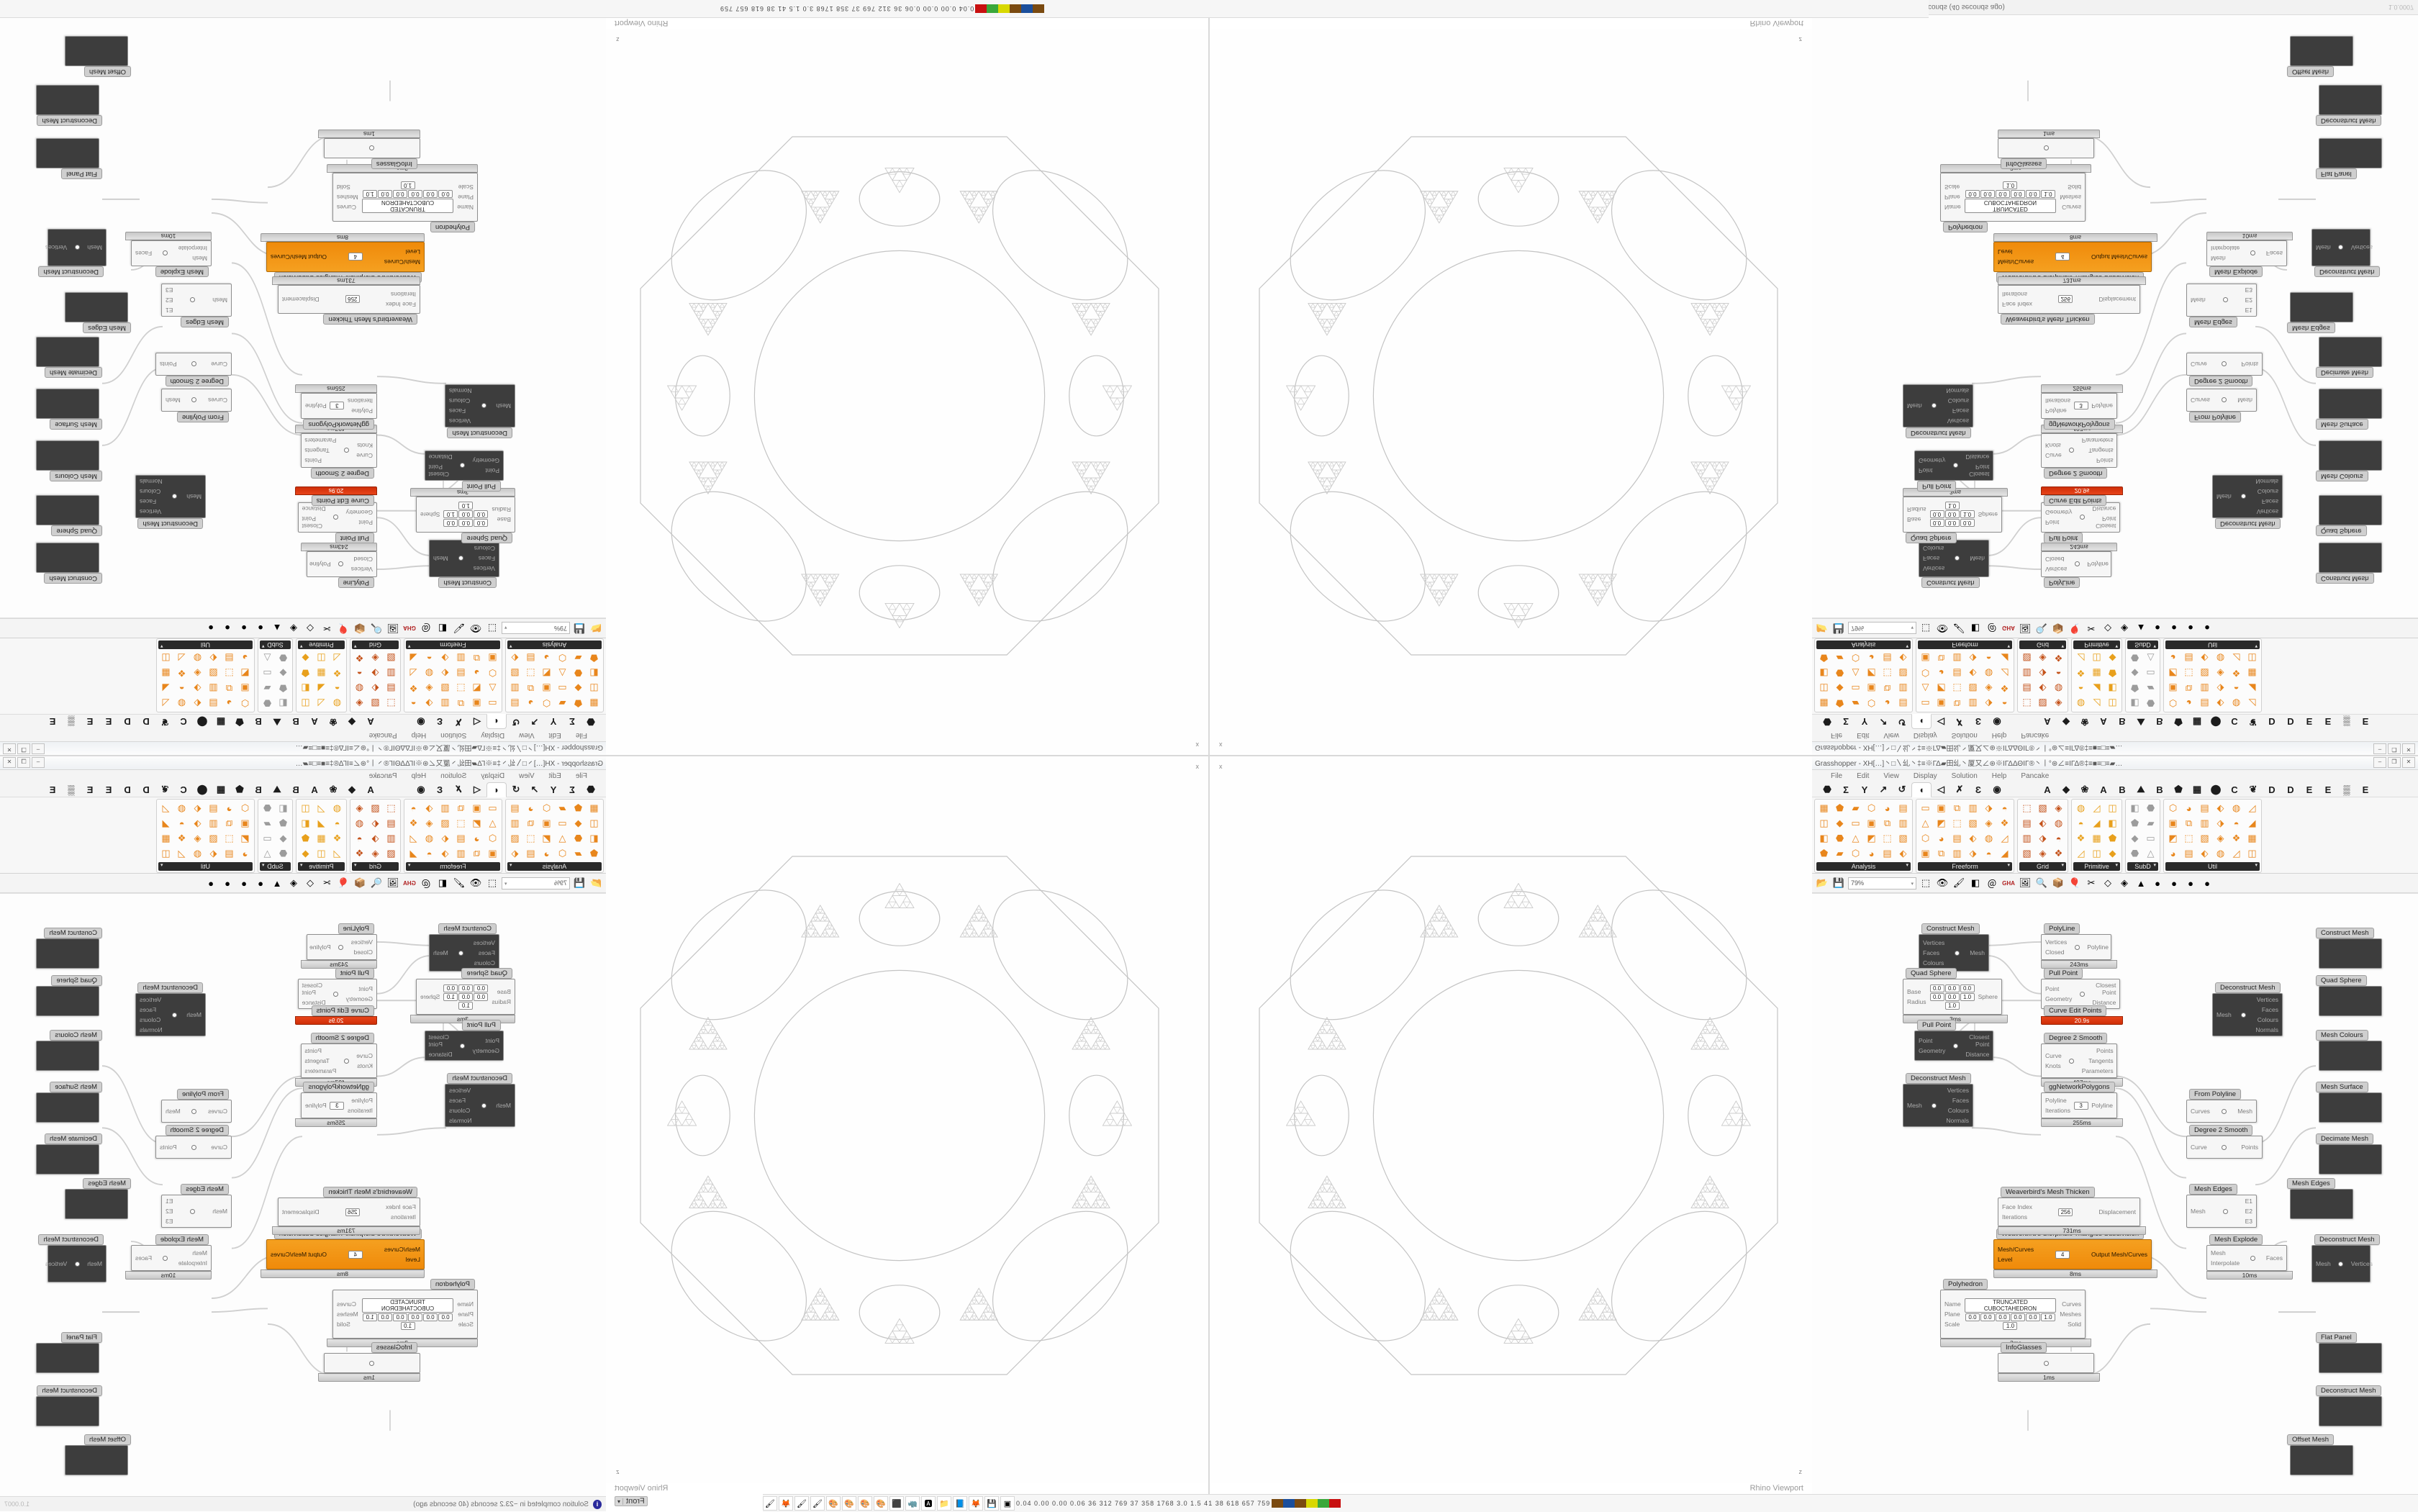  I want to click on ribbon-category-tabs: ⬣ Σ Υ ↗ ↺ ◖ ◁ ✗ Ɛ ◉ A ◆ ❀ A B ⛰ B ⬟ ▦ ⬤ C ❦ D D E E ▒ E, so click(303, 790).